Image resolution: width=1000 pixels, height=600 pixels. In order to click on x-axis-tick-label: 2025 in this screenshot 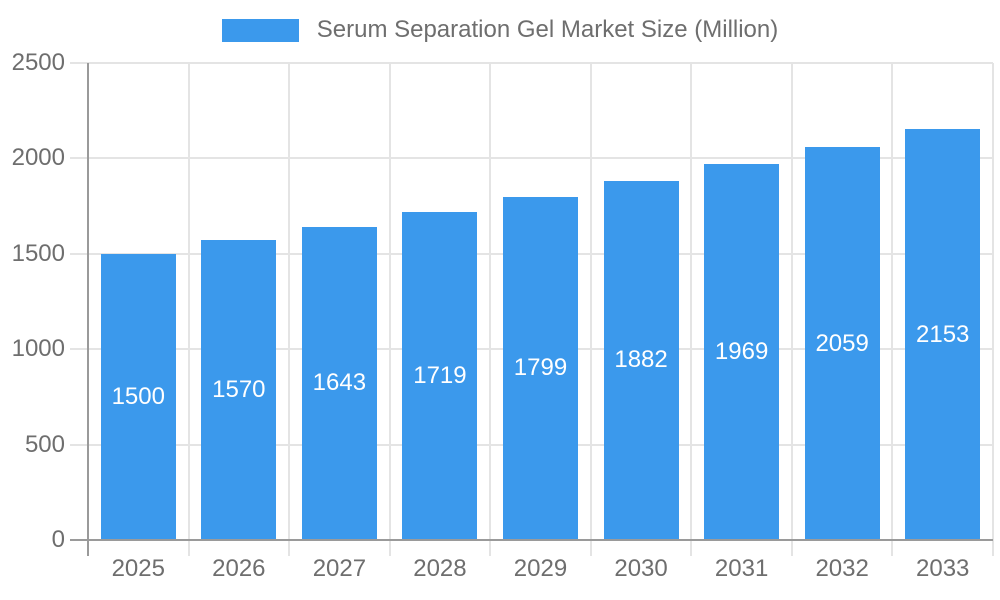, I will do `click(138, 568)`.